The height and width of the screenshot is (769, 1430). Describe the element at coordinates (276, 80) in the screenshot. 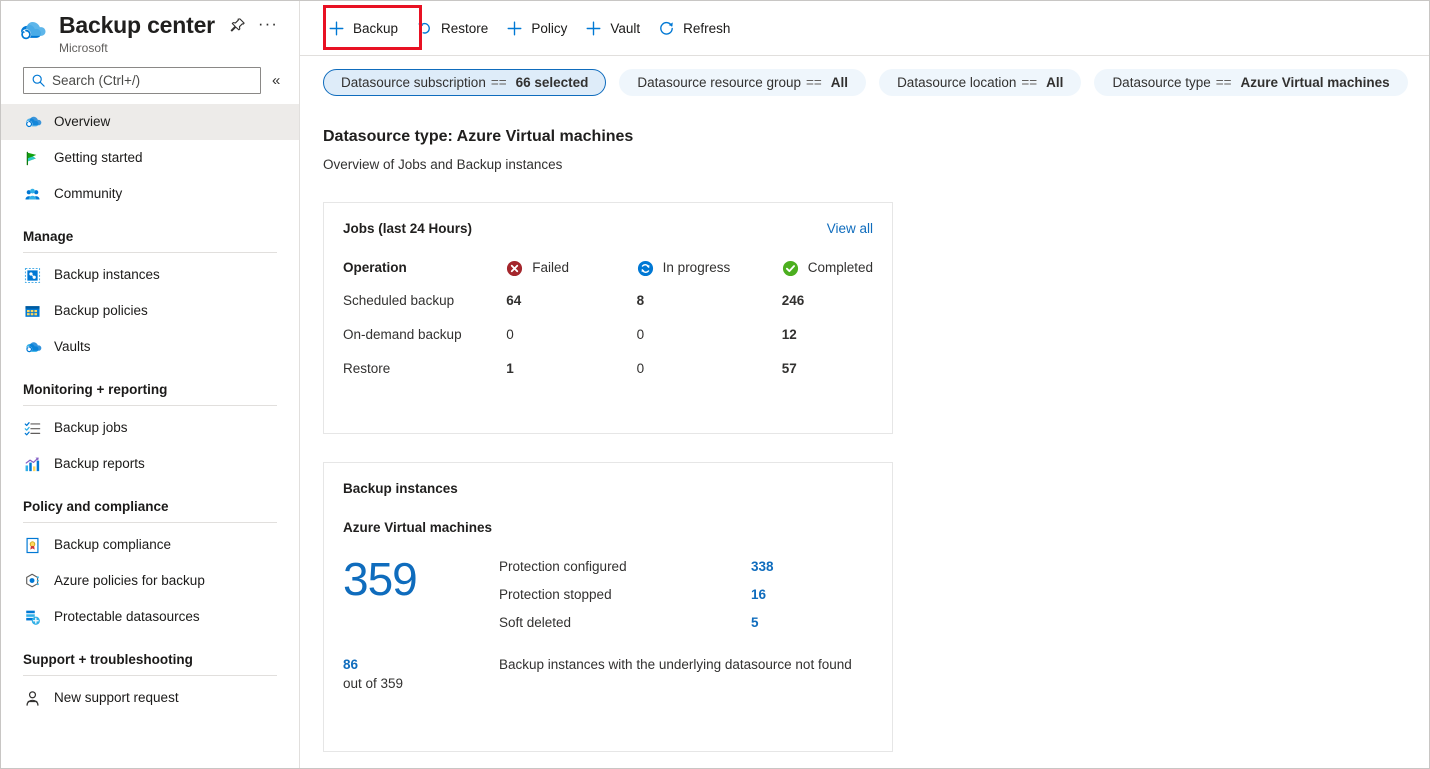

I see `chevron-double-left-icon: «` at that location.